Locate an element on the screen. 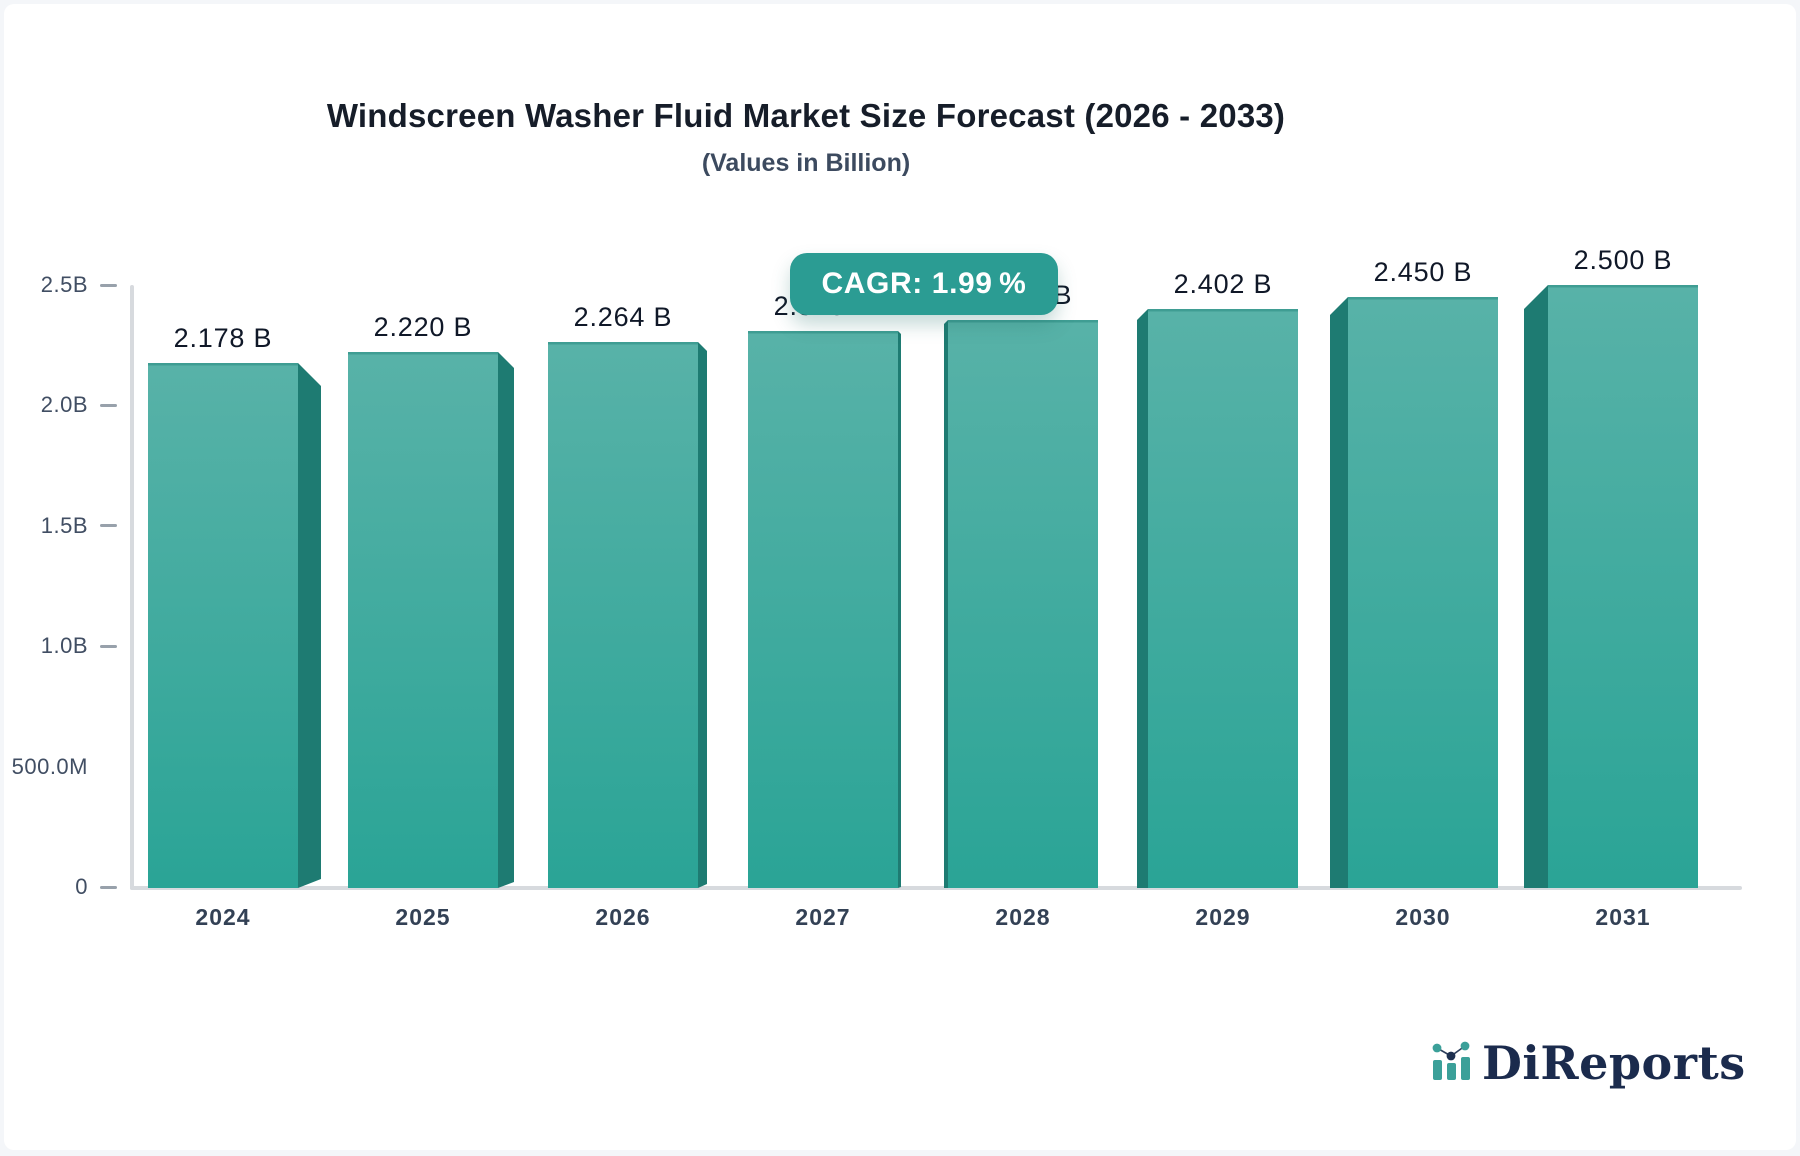  x-axis-label-2028: 2028 is located at coordinates (1023, 917).